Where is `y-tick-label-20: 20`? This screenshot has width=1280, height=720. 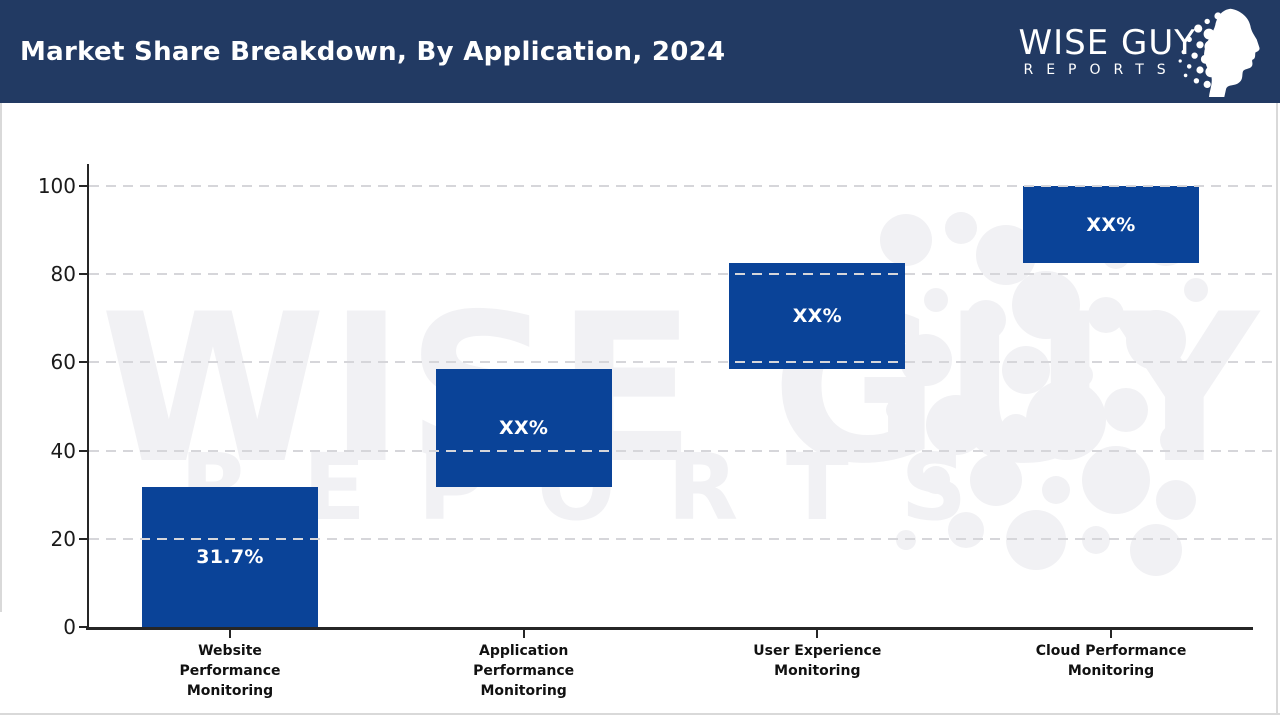
y-tick-label-20: 20 is located at coordinates (63, 538).